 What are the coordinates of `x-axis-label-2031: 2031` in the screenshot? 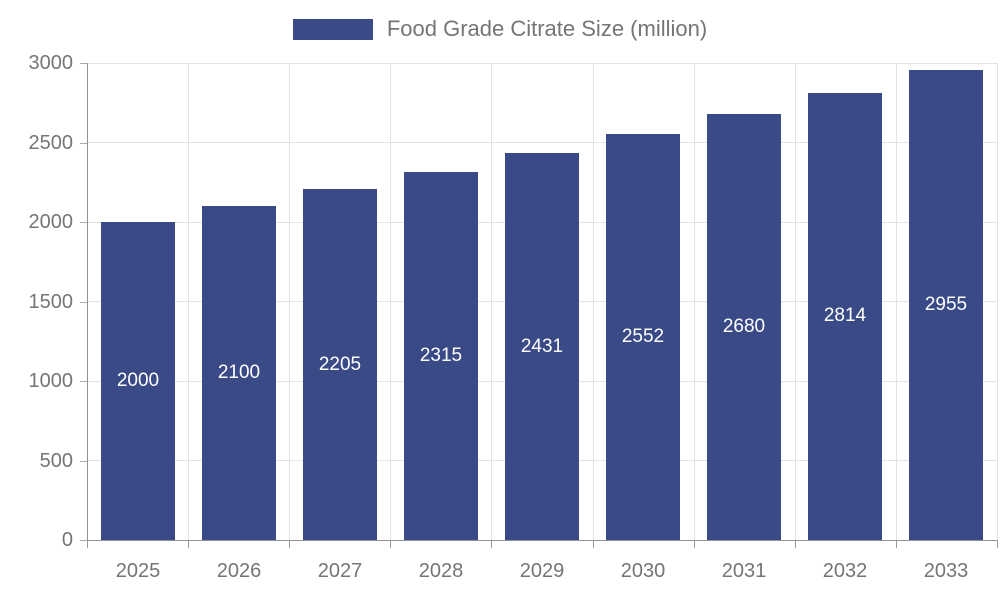 It's located at (744, 571).